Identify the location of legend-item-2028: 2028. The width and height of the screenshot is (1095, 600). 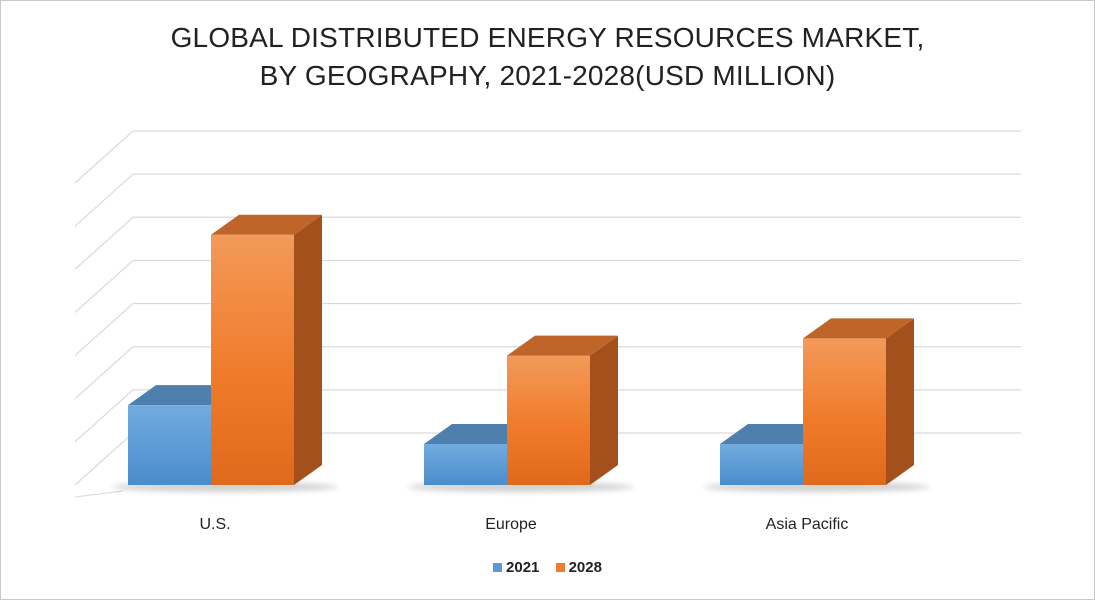
(578, 567).